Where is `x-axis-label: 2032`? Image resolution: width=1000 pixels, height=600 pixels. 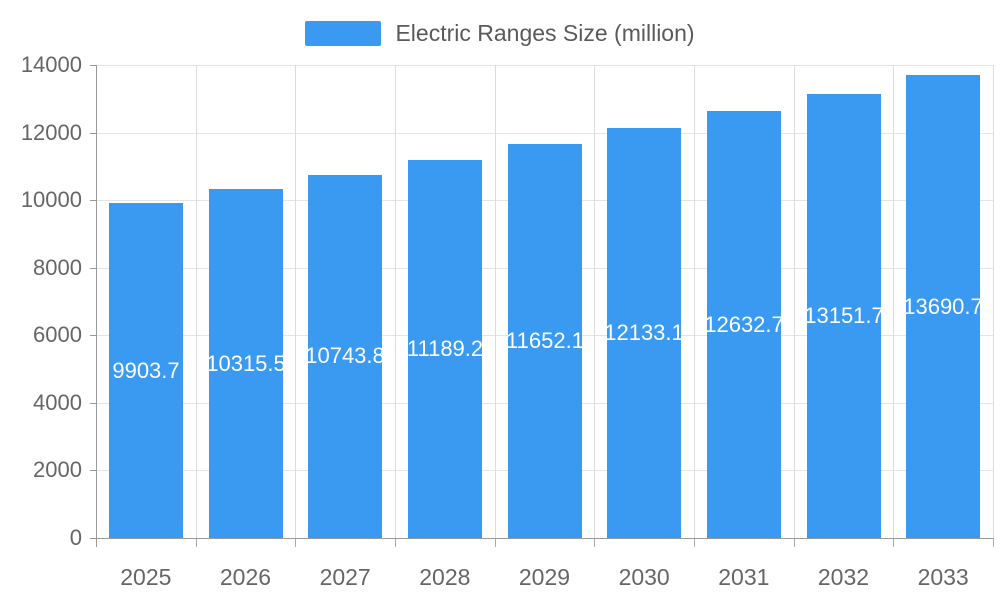 x-axis-label: 2032 is located at coordinates (843, 577).